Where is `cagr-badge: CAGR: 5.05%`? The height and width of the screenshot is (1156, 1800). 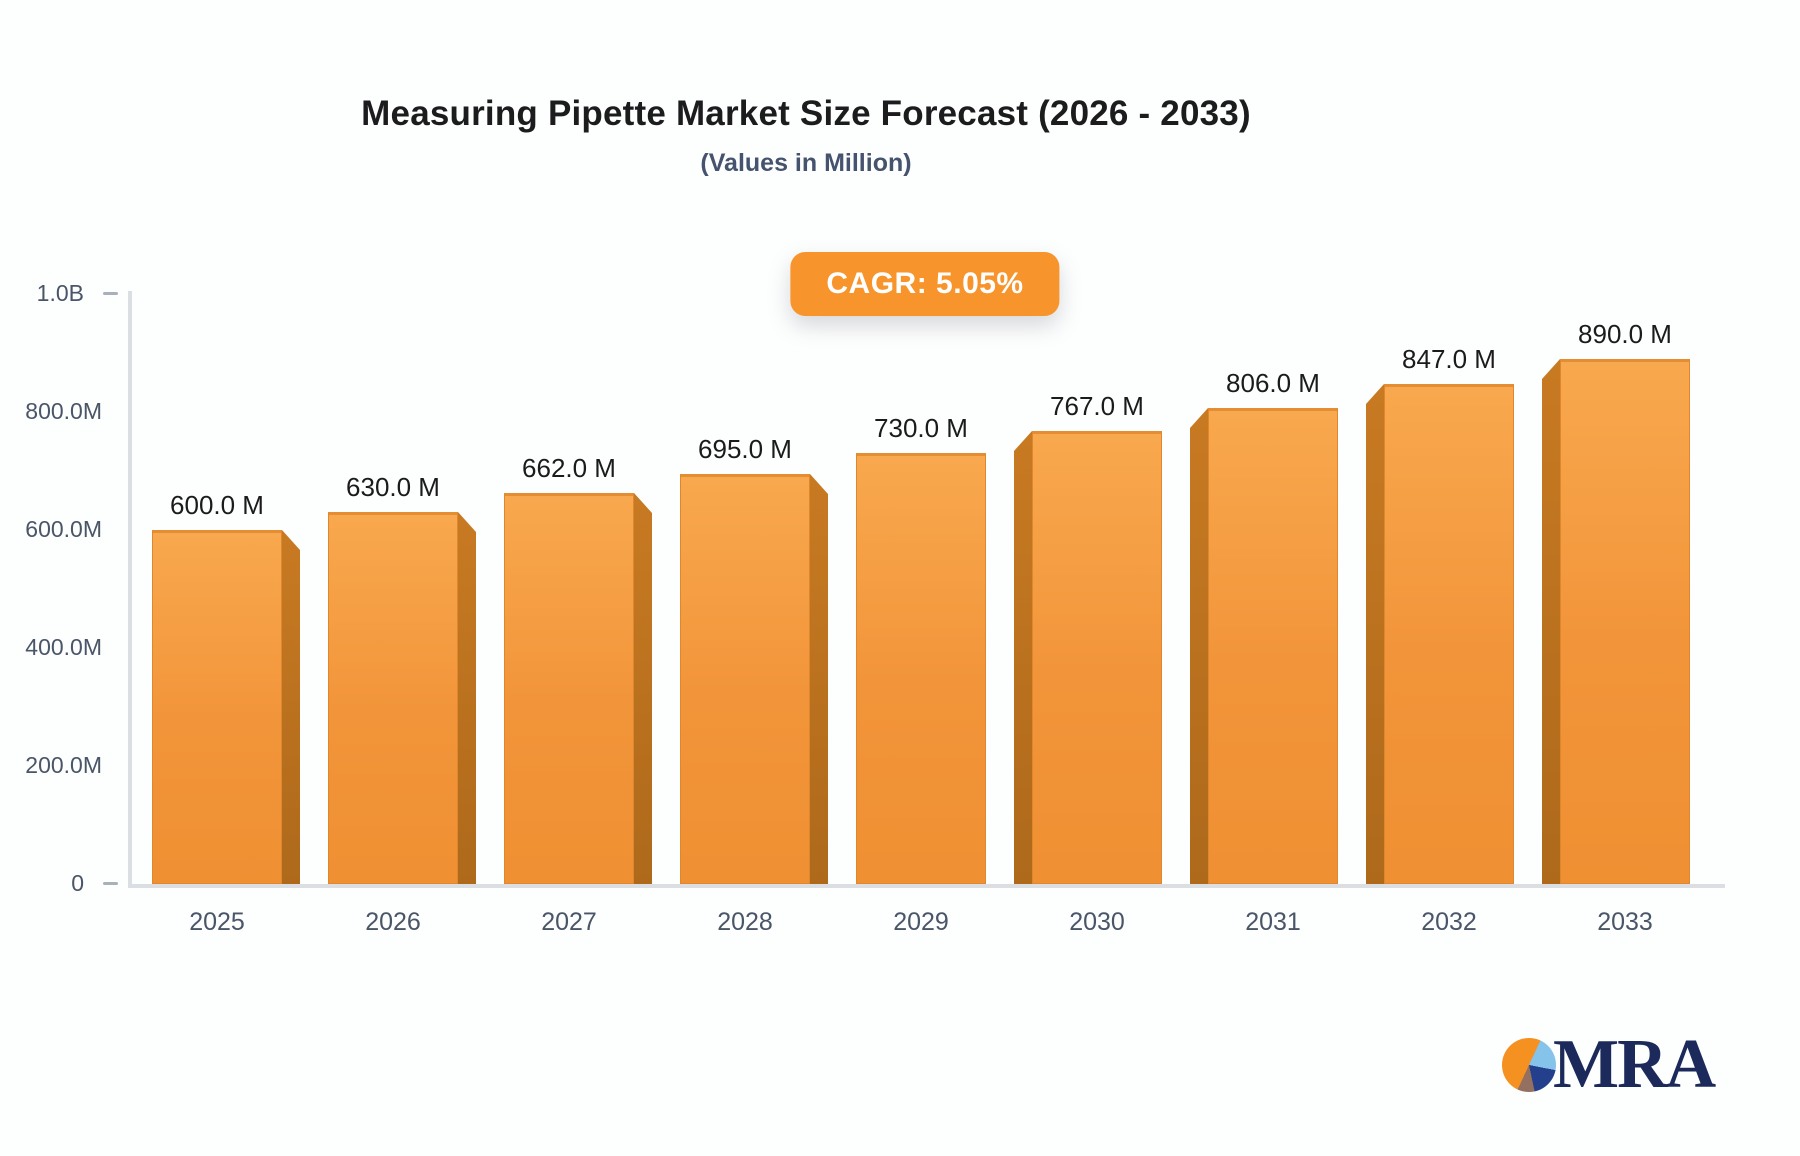 cagr-badge: CAGR: 5.05% is located at coordinates (925, 284).